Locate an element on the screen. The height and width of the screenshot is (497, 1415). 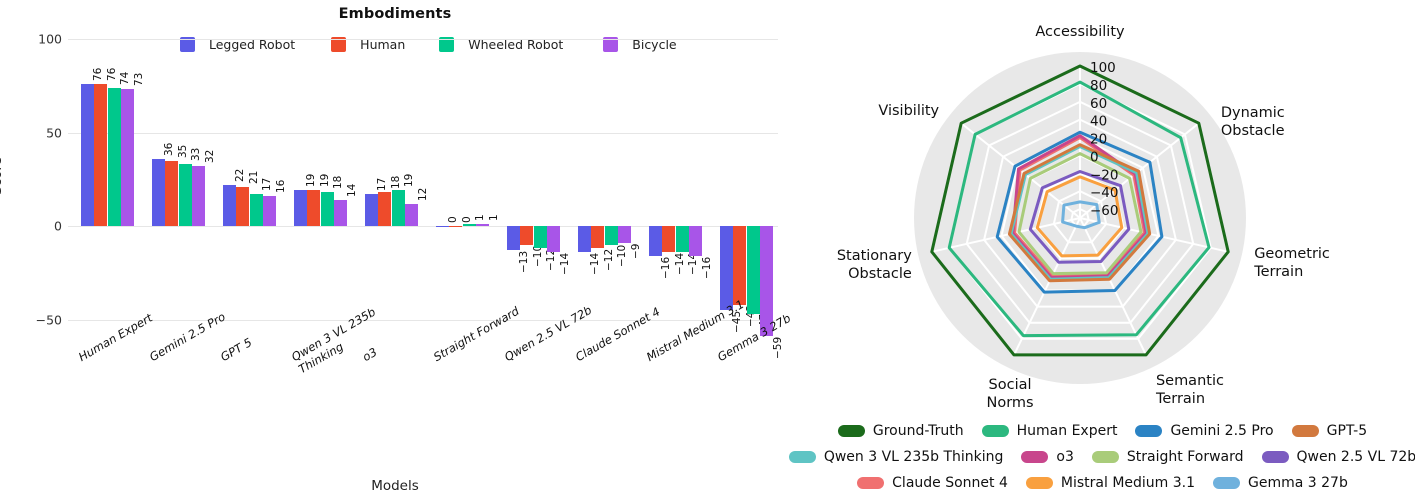
radar-legend-item: Gemma 3 27b is located at coordinates (1280, 483).